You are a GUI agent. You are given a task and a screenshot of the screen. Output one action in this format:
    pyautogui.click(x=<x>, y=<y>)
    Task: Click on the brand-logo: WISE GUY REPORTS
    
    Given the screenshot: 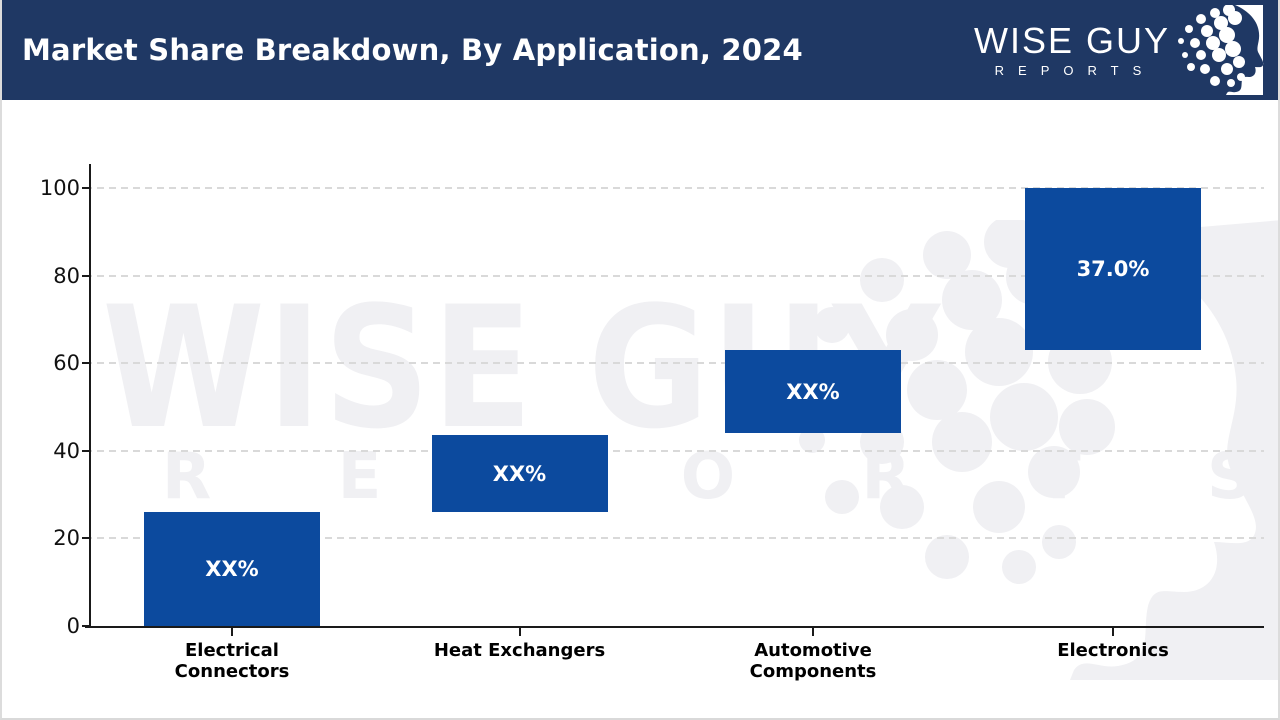 What is the action you would take?
    pyautogui.click(x=1119, y=50)
    